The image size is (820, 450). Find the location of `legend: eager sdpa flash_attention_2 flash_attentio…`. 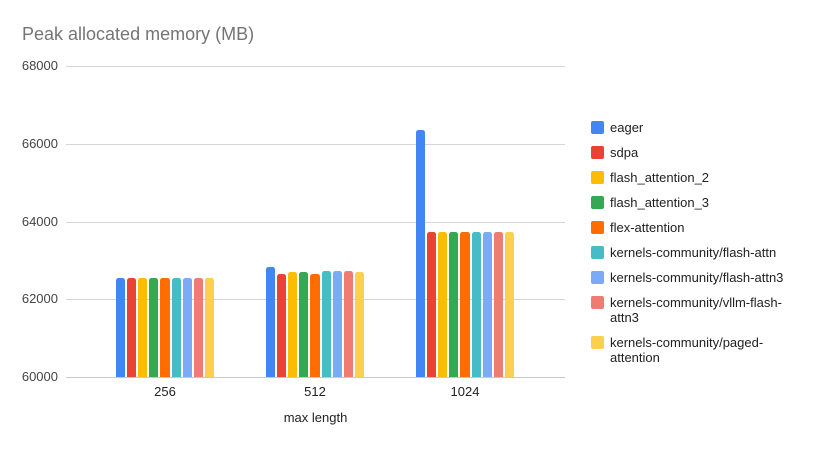

legend: eager sdpa flash_attention_2 flash_attentio… is located at coordinates (687, 242).